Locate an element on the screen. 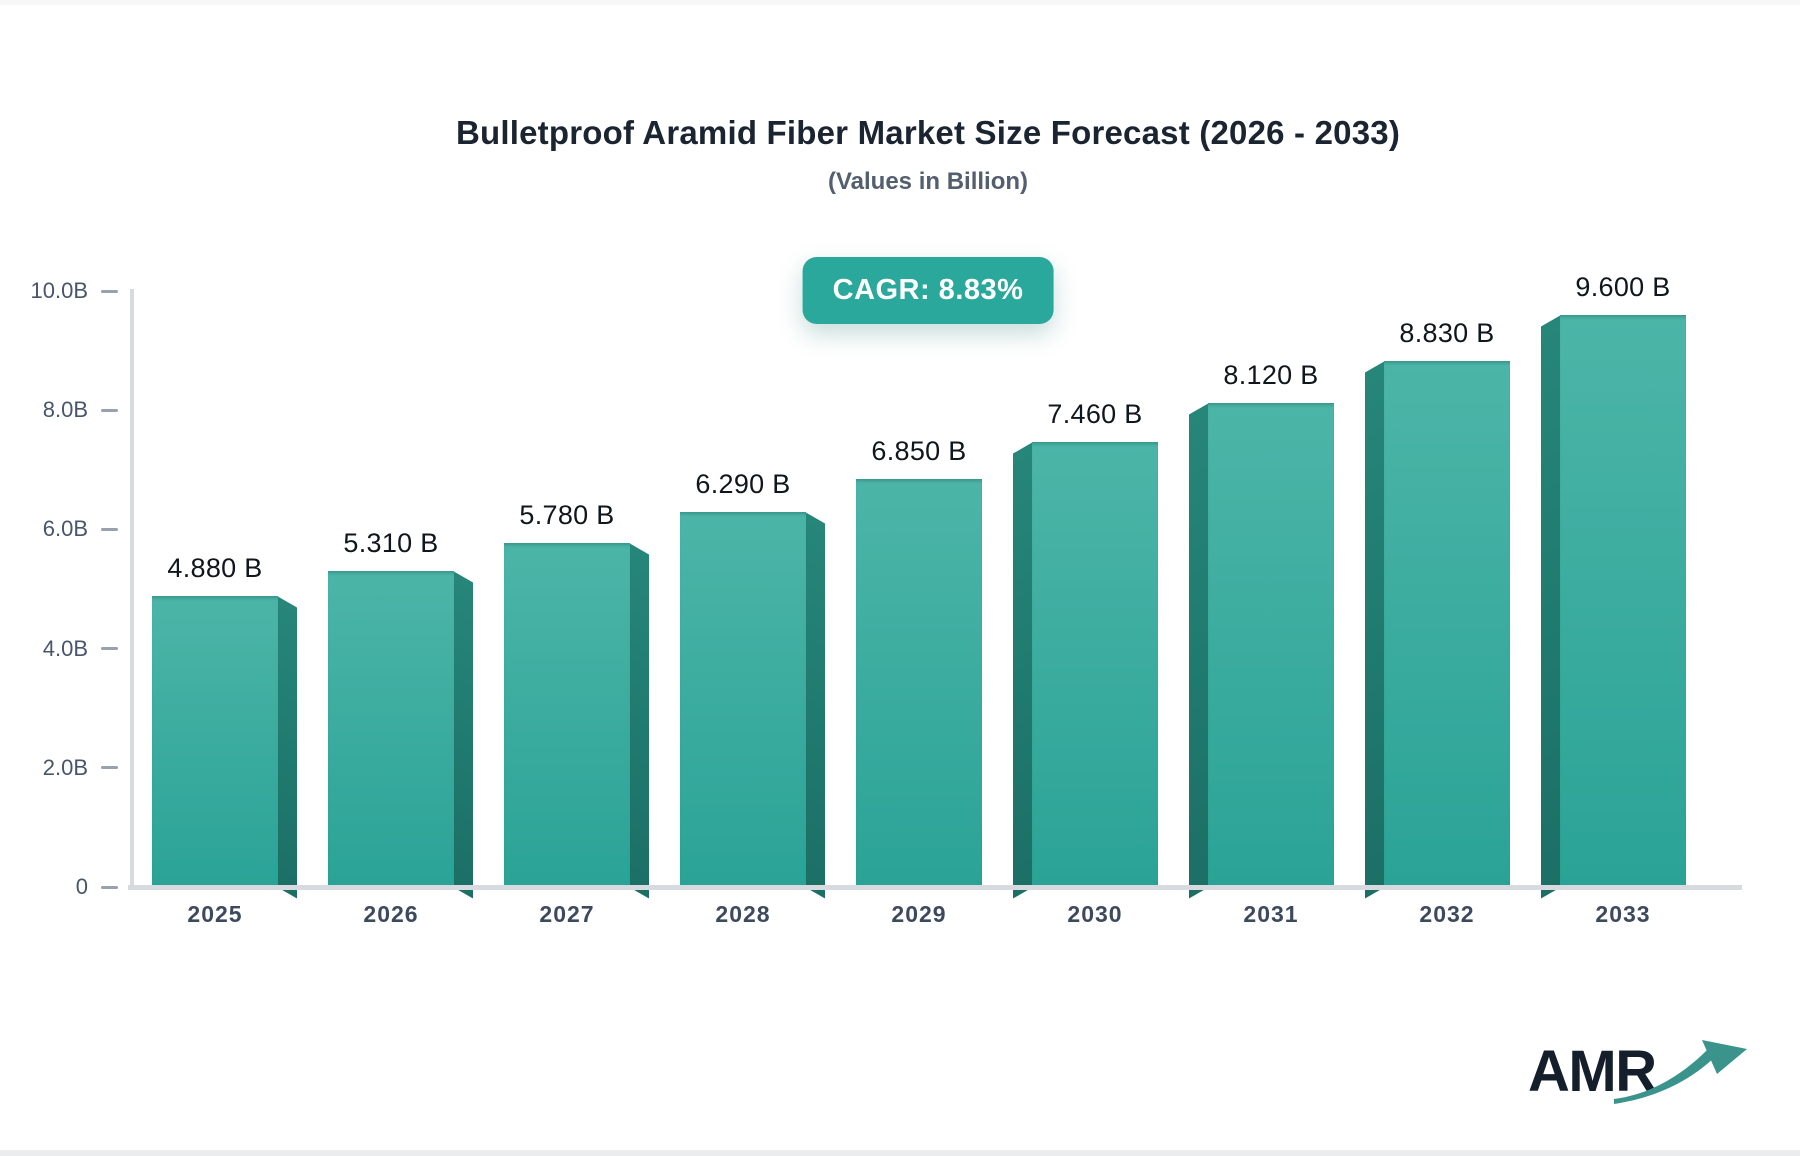  bar-value-label: 7.460 B is located at coordinates (1095, 414).